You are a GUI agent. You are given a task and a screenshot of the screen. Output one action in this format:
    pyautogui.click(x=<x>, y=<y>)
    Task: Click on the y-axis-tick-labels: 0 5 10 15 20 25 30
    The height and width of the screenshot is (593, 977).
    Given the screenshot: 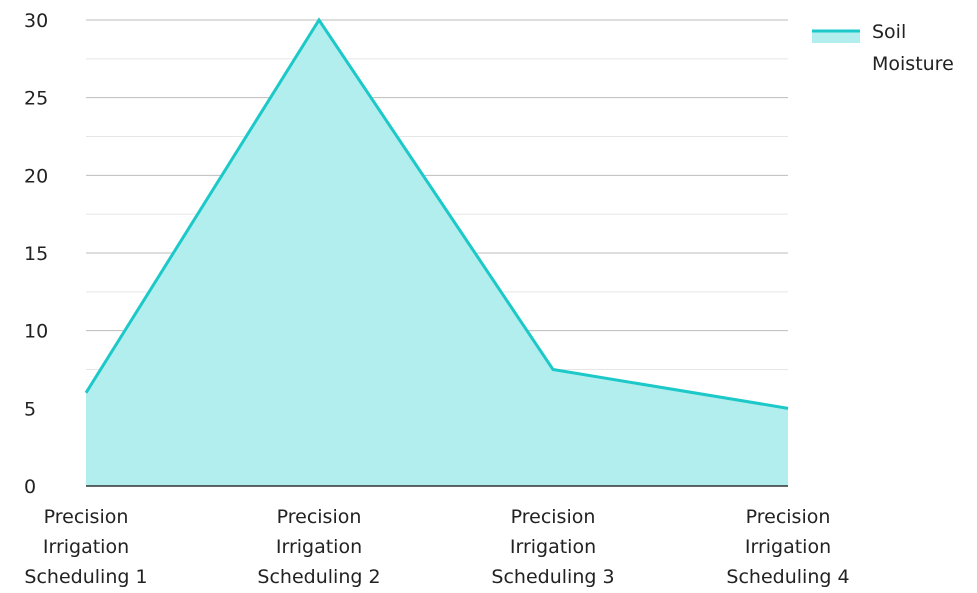 What is the action you would take?
    pyautogui.click(x=36, y=254)
    